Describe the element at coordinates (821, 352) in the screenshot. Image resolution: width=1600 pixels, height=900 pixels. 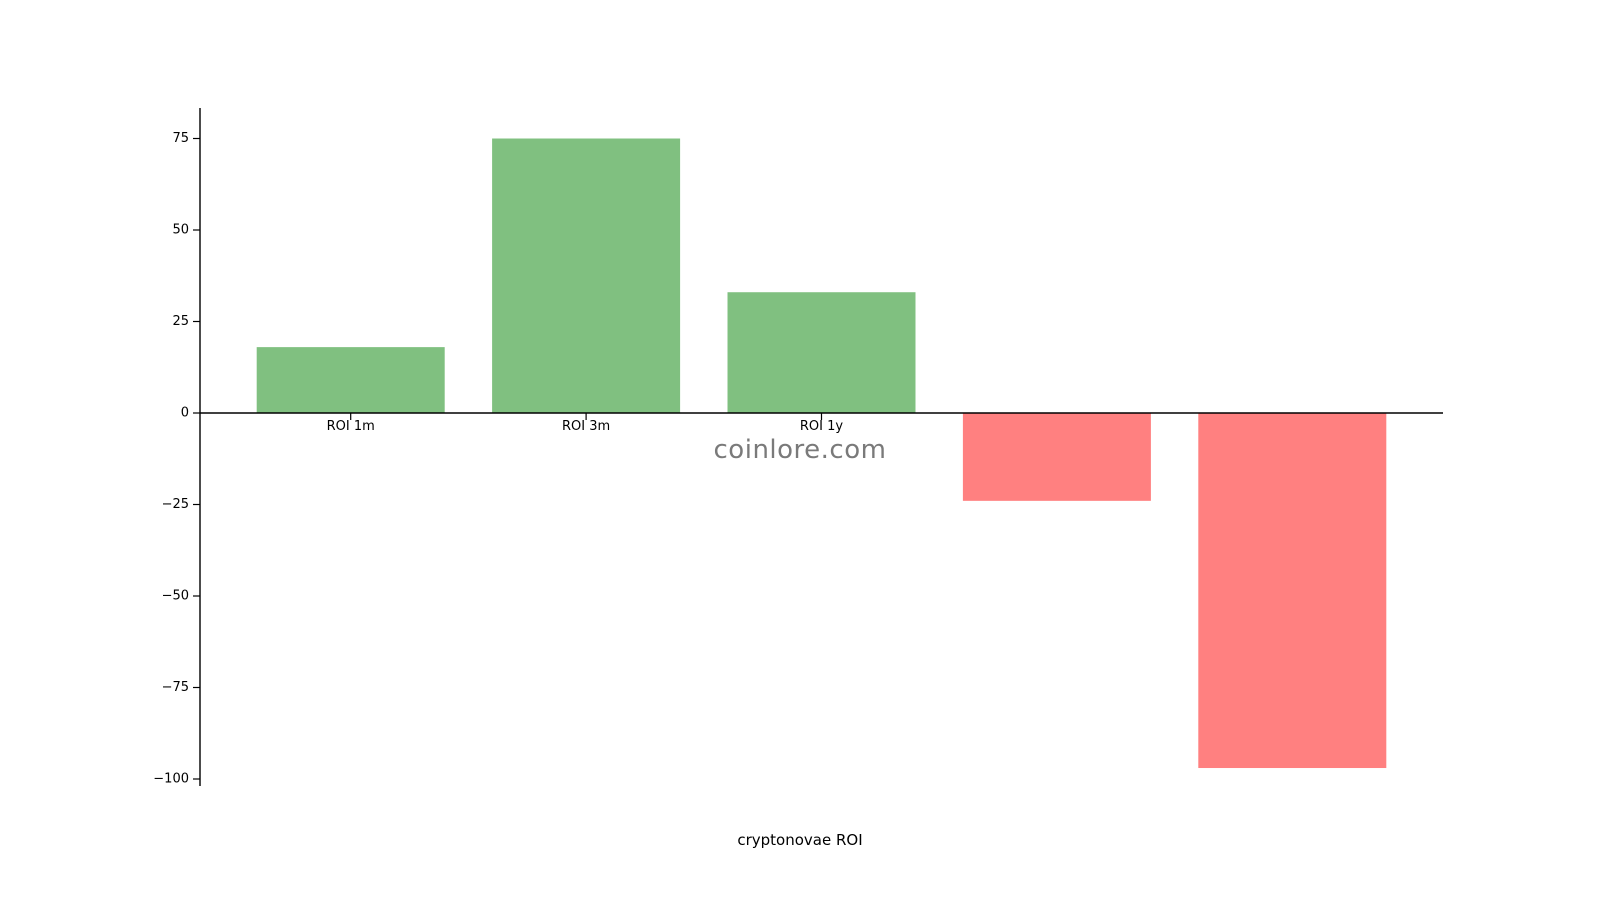
I see `bar-roi-1y` at that location.